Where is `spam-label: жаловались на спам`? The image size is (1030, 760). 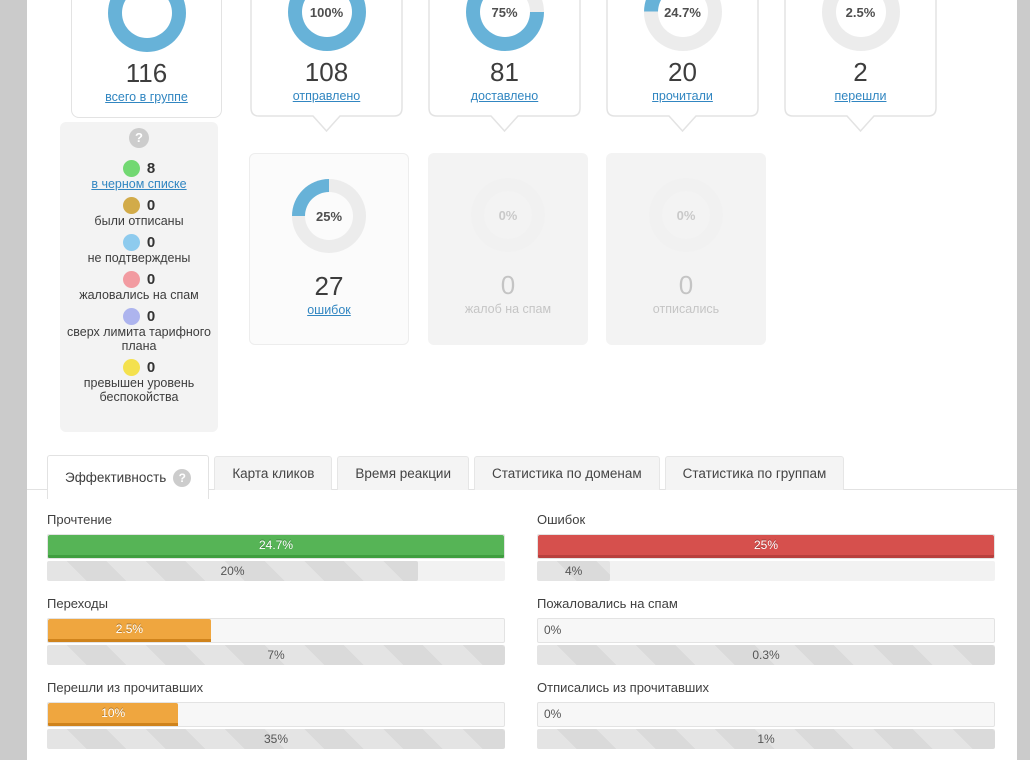 spam-label: жаловались на спам is located at coordinates (139, 295).